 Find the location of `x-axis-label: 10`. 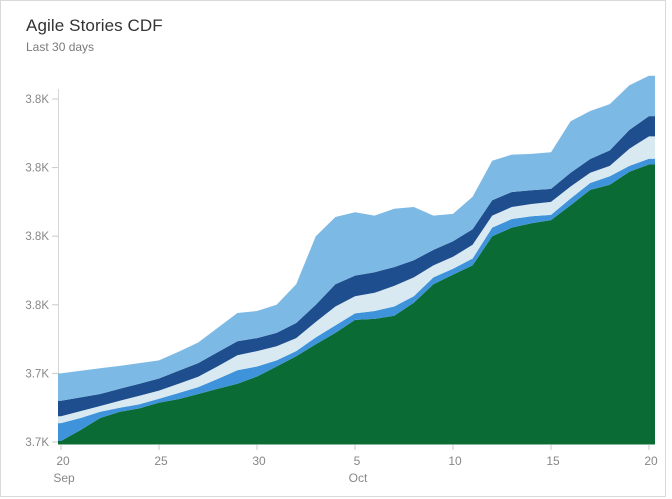

x-axis-label: 10 is located at coordinates (455, 461).